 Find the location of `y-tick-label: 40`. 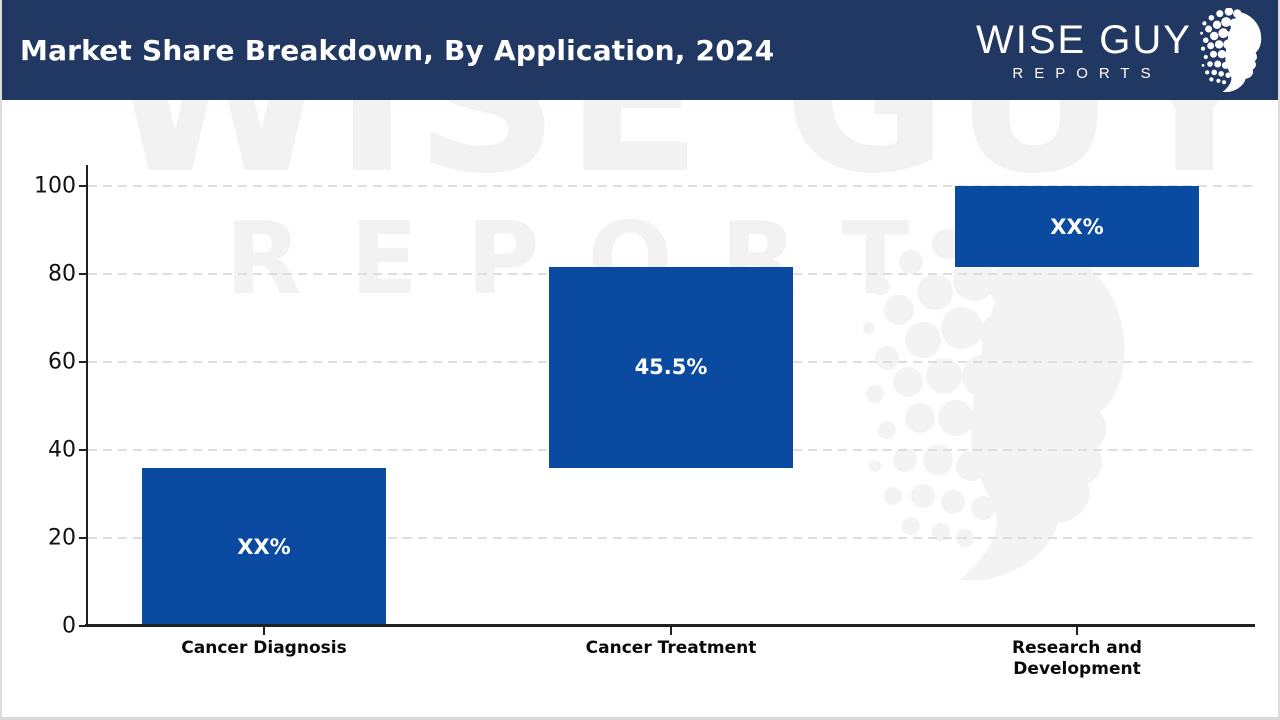

y-tick-label: 40 is located at coordinates (62, 450).